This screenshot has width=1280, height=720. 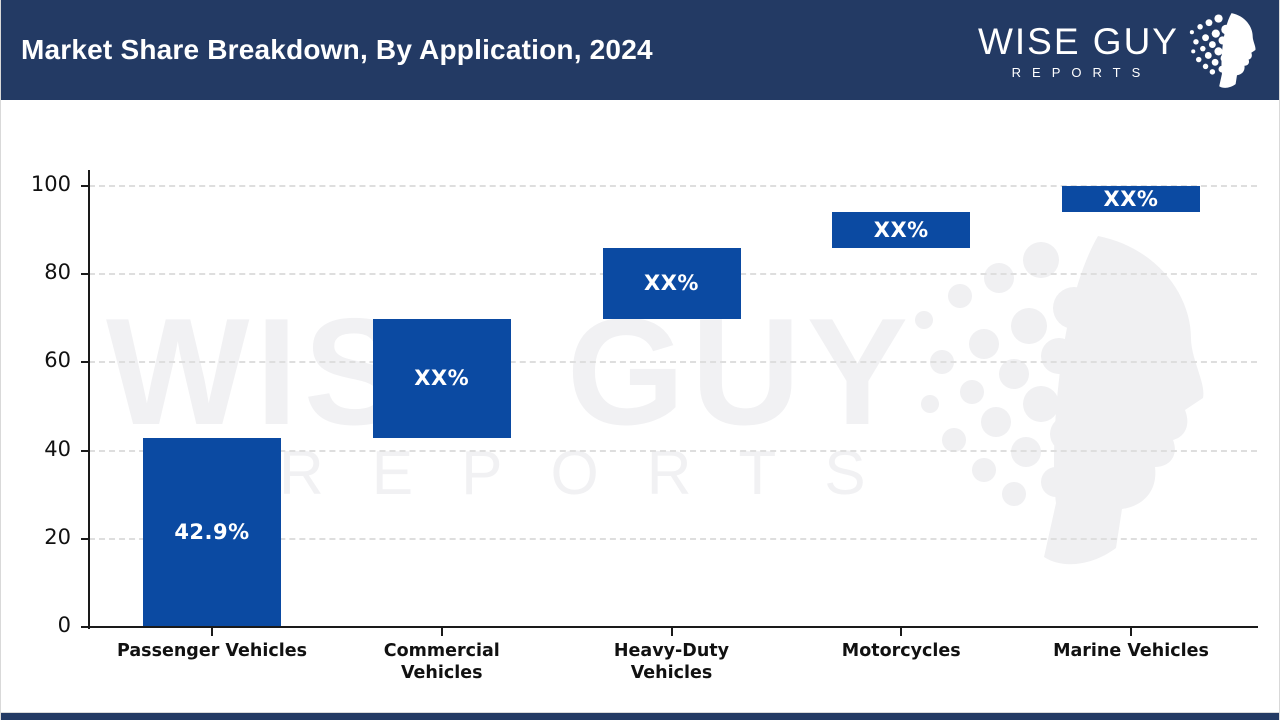 What do you see at coordinates (57, 536) in the screenshot?
I see `y-tick-label-20: 20` at bounding box center [57, 536].